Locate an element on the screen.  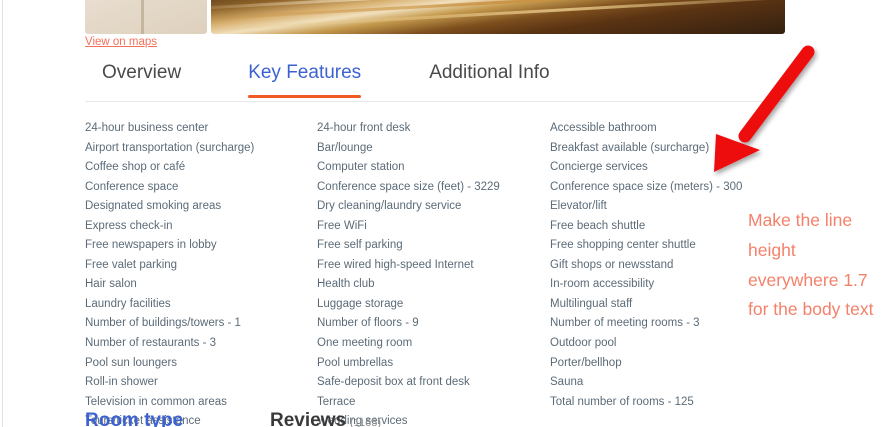
feature-item: Concierge services is located at coordinates (599, 167).